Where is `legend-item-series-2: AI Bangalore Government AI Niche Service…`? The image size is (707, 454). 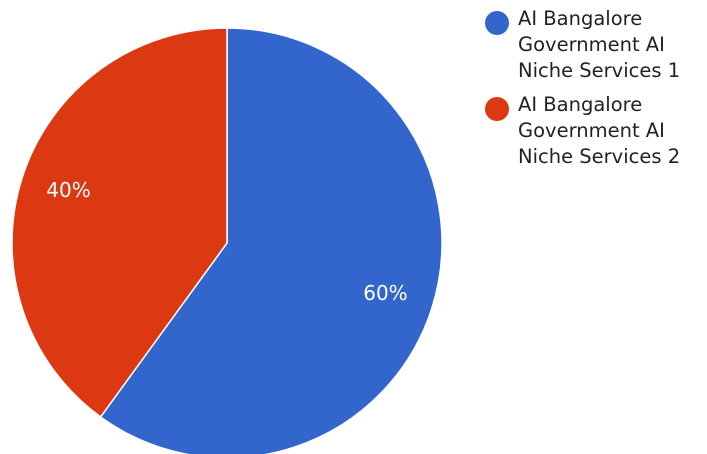
legend-item-series-2: AI Bangalore Government AI Niche Service… is located at coordinates (596, 131).